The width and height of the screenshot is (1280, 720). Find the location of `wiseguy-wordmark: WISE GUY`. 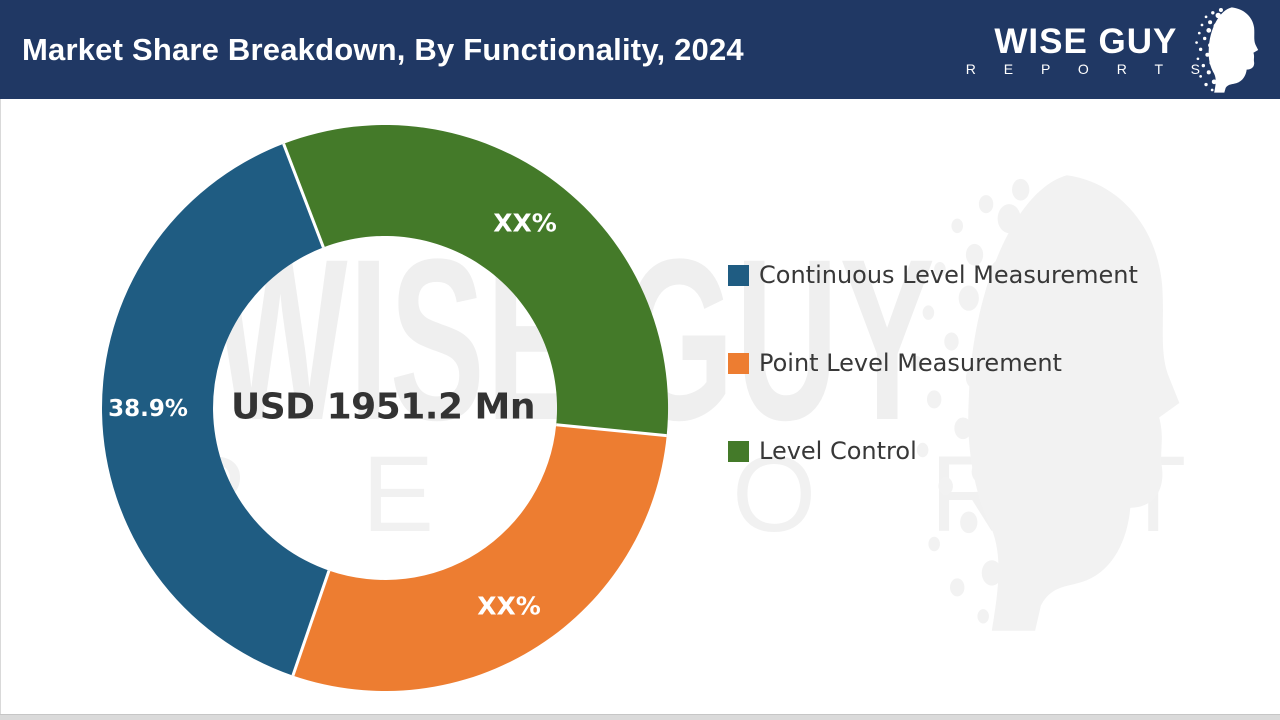

wiseguy-wordmark: WISE GUY is located at coordinates (1086, 41).